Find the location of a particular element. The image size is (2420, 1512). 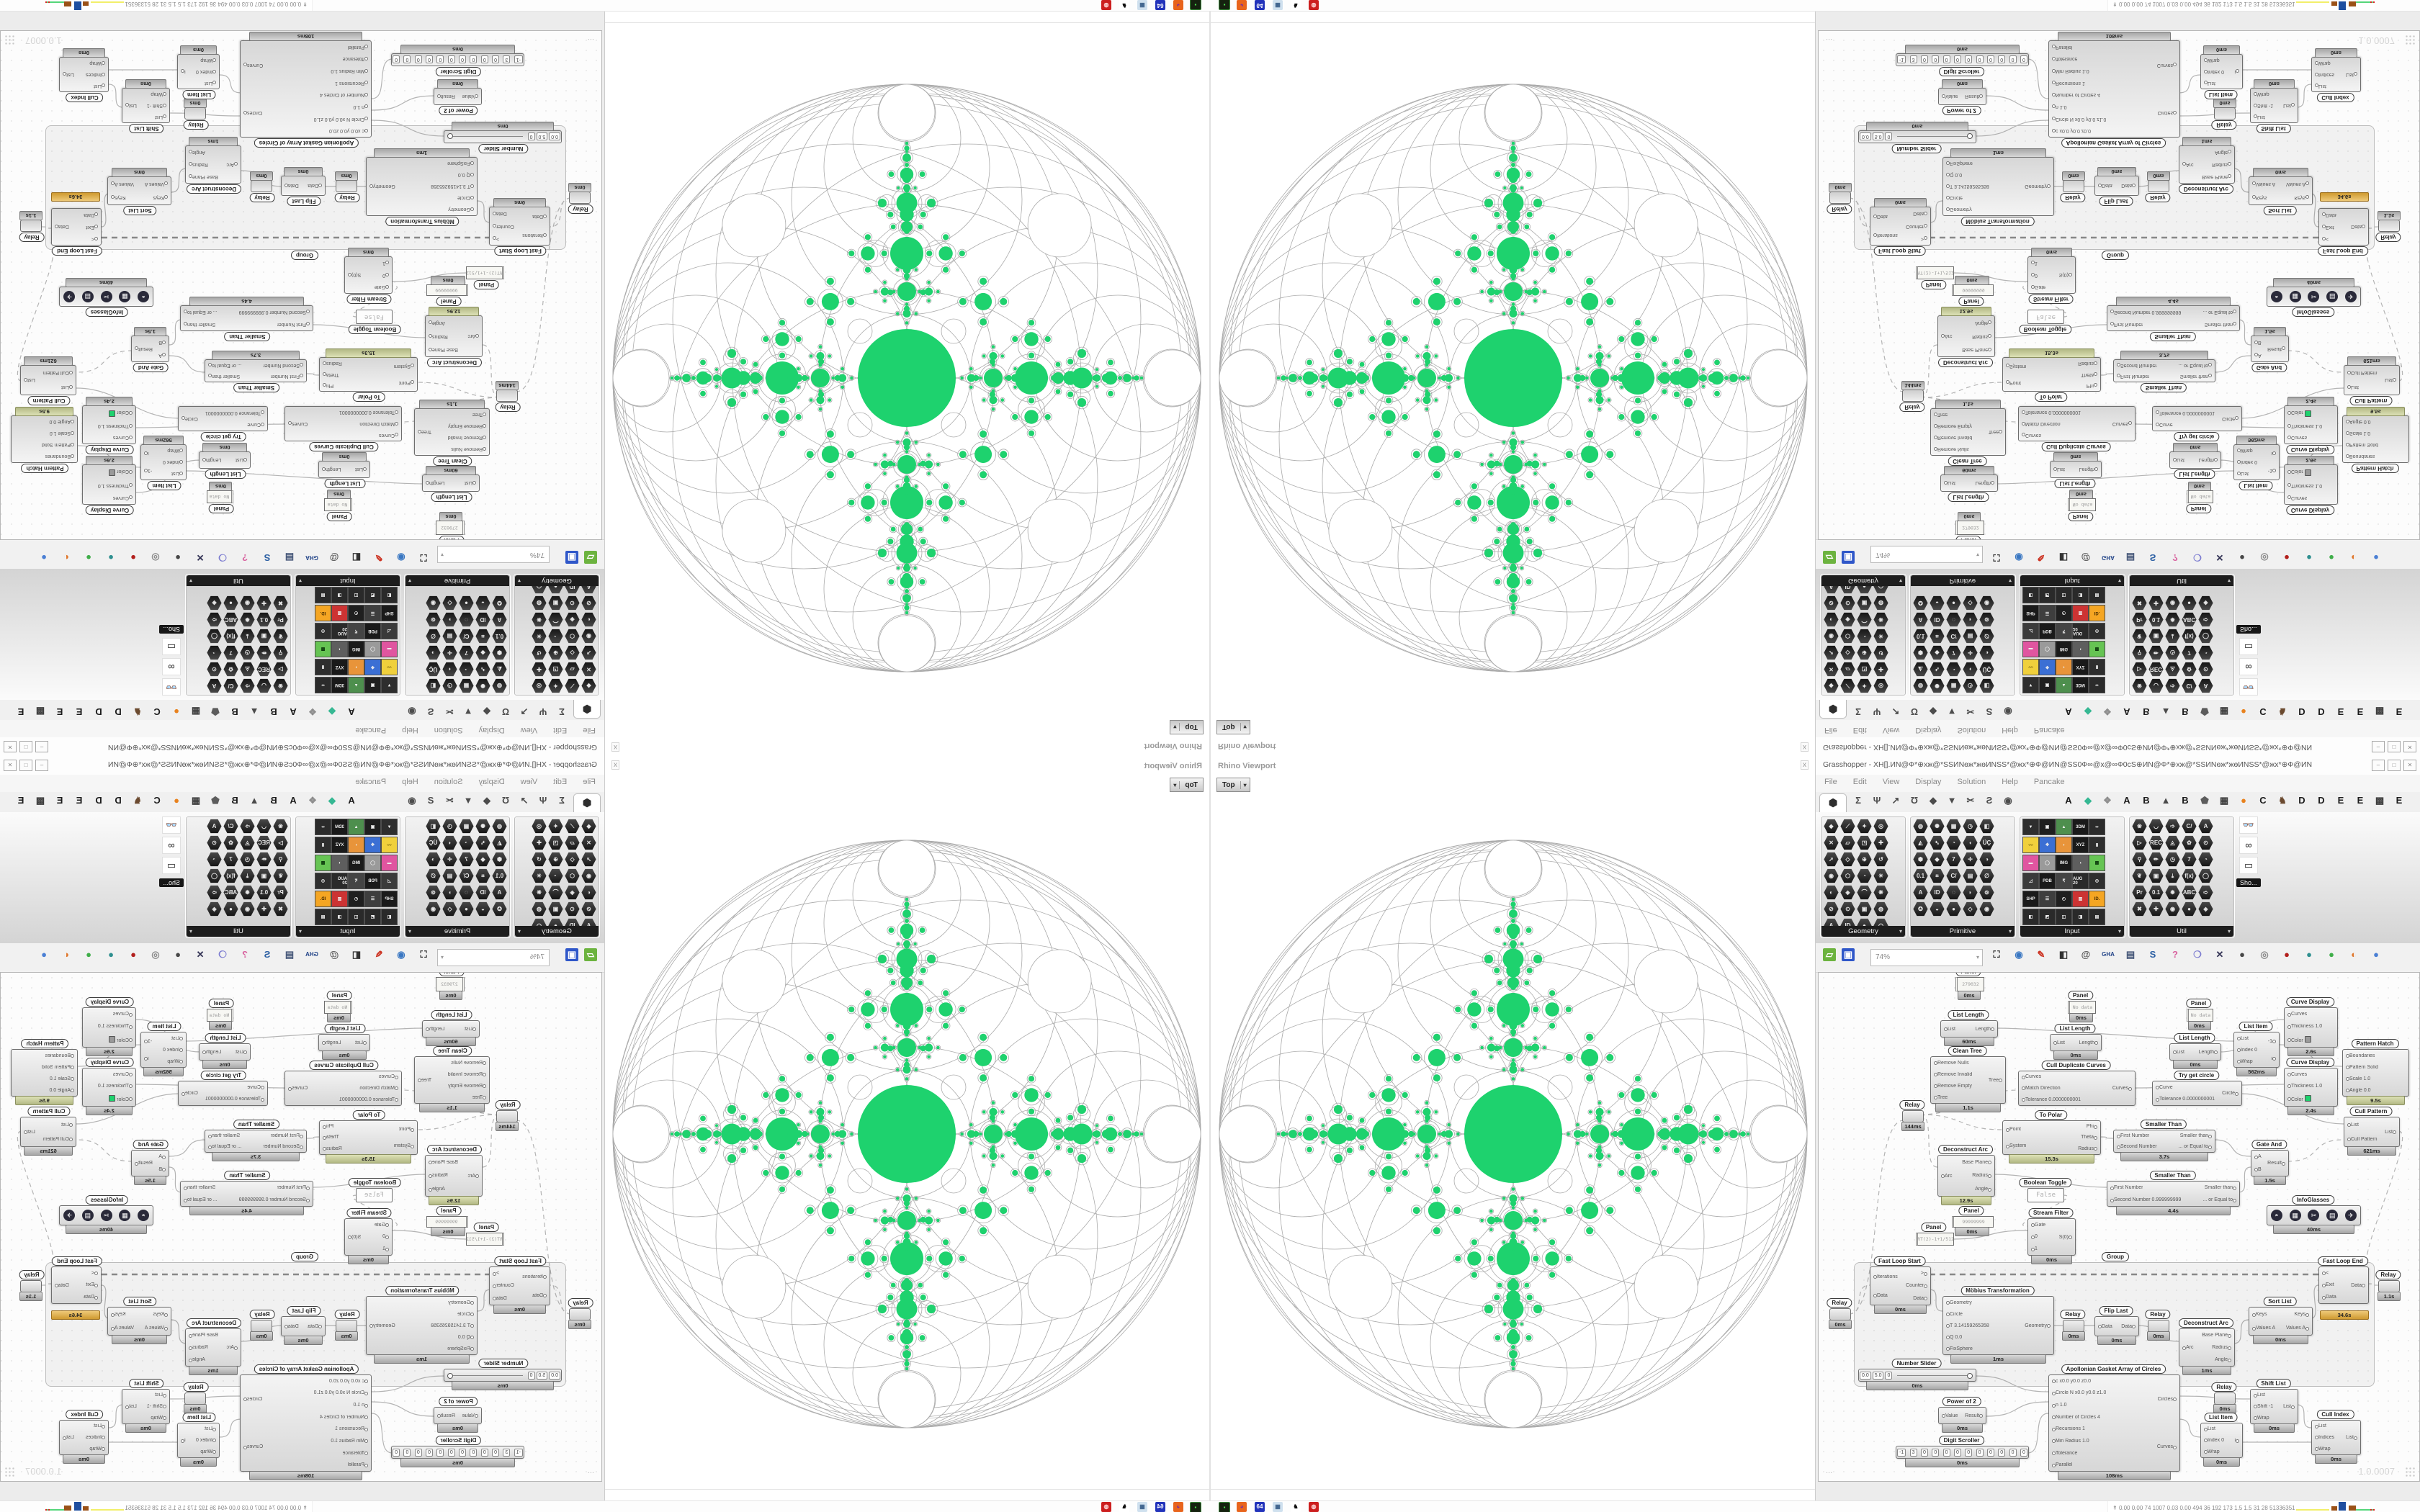

gh-component-infoglasses: ◓ ▦ ✂ ▤ ✈ is located at coordinates (106, 297).